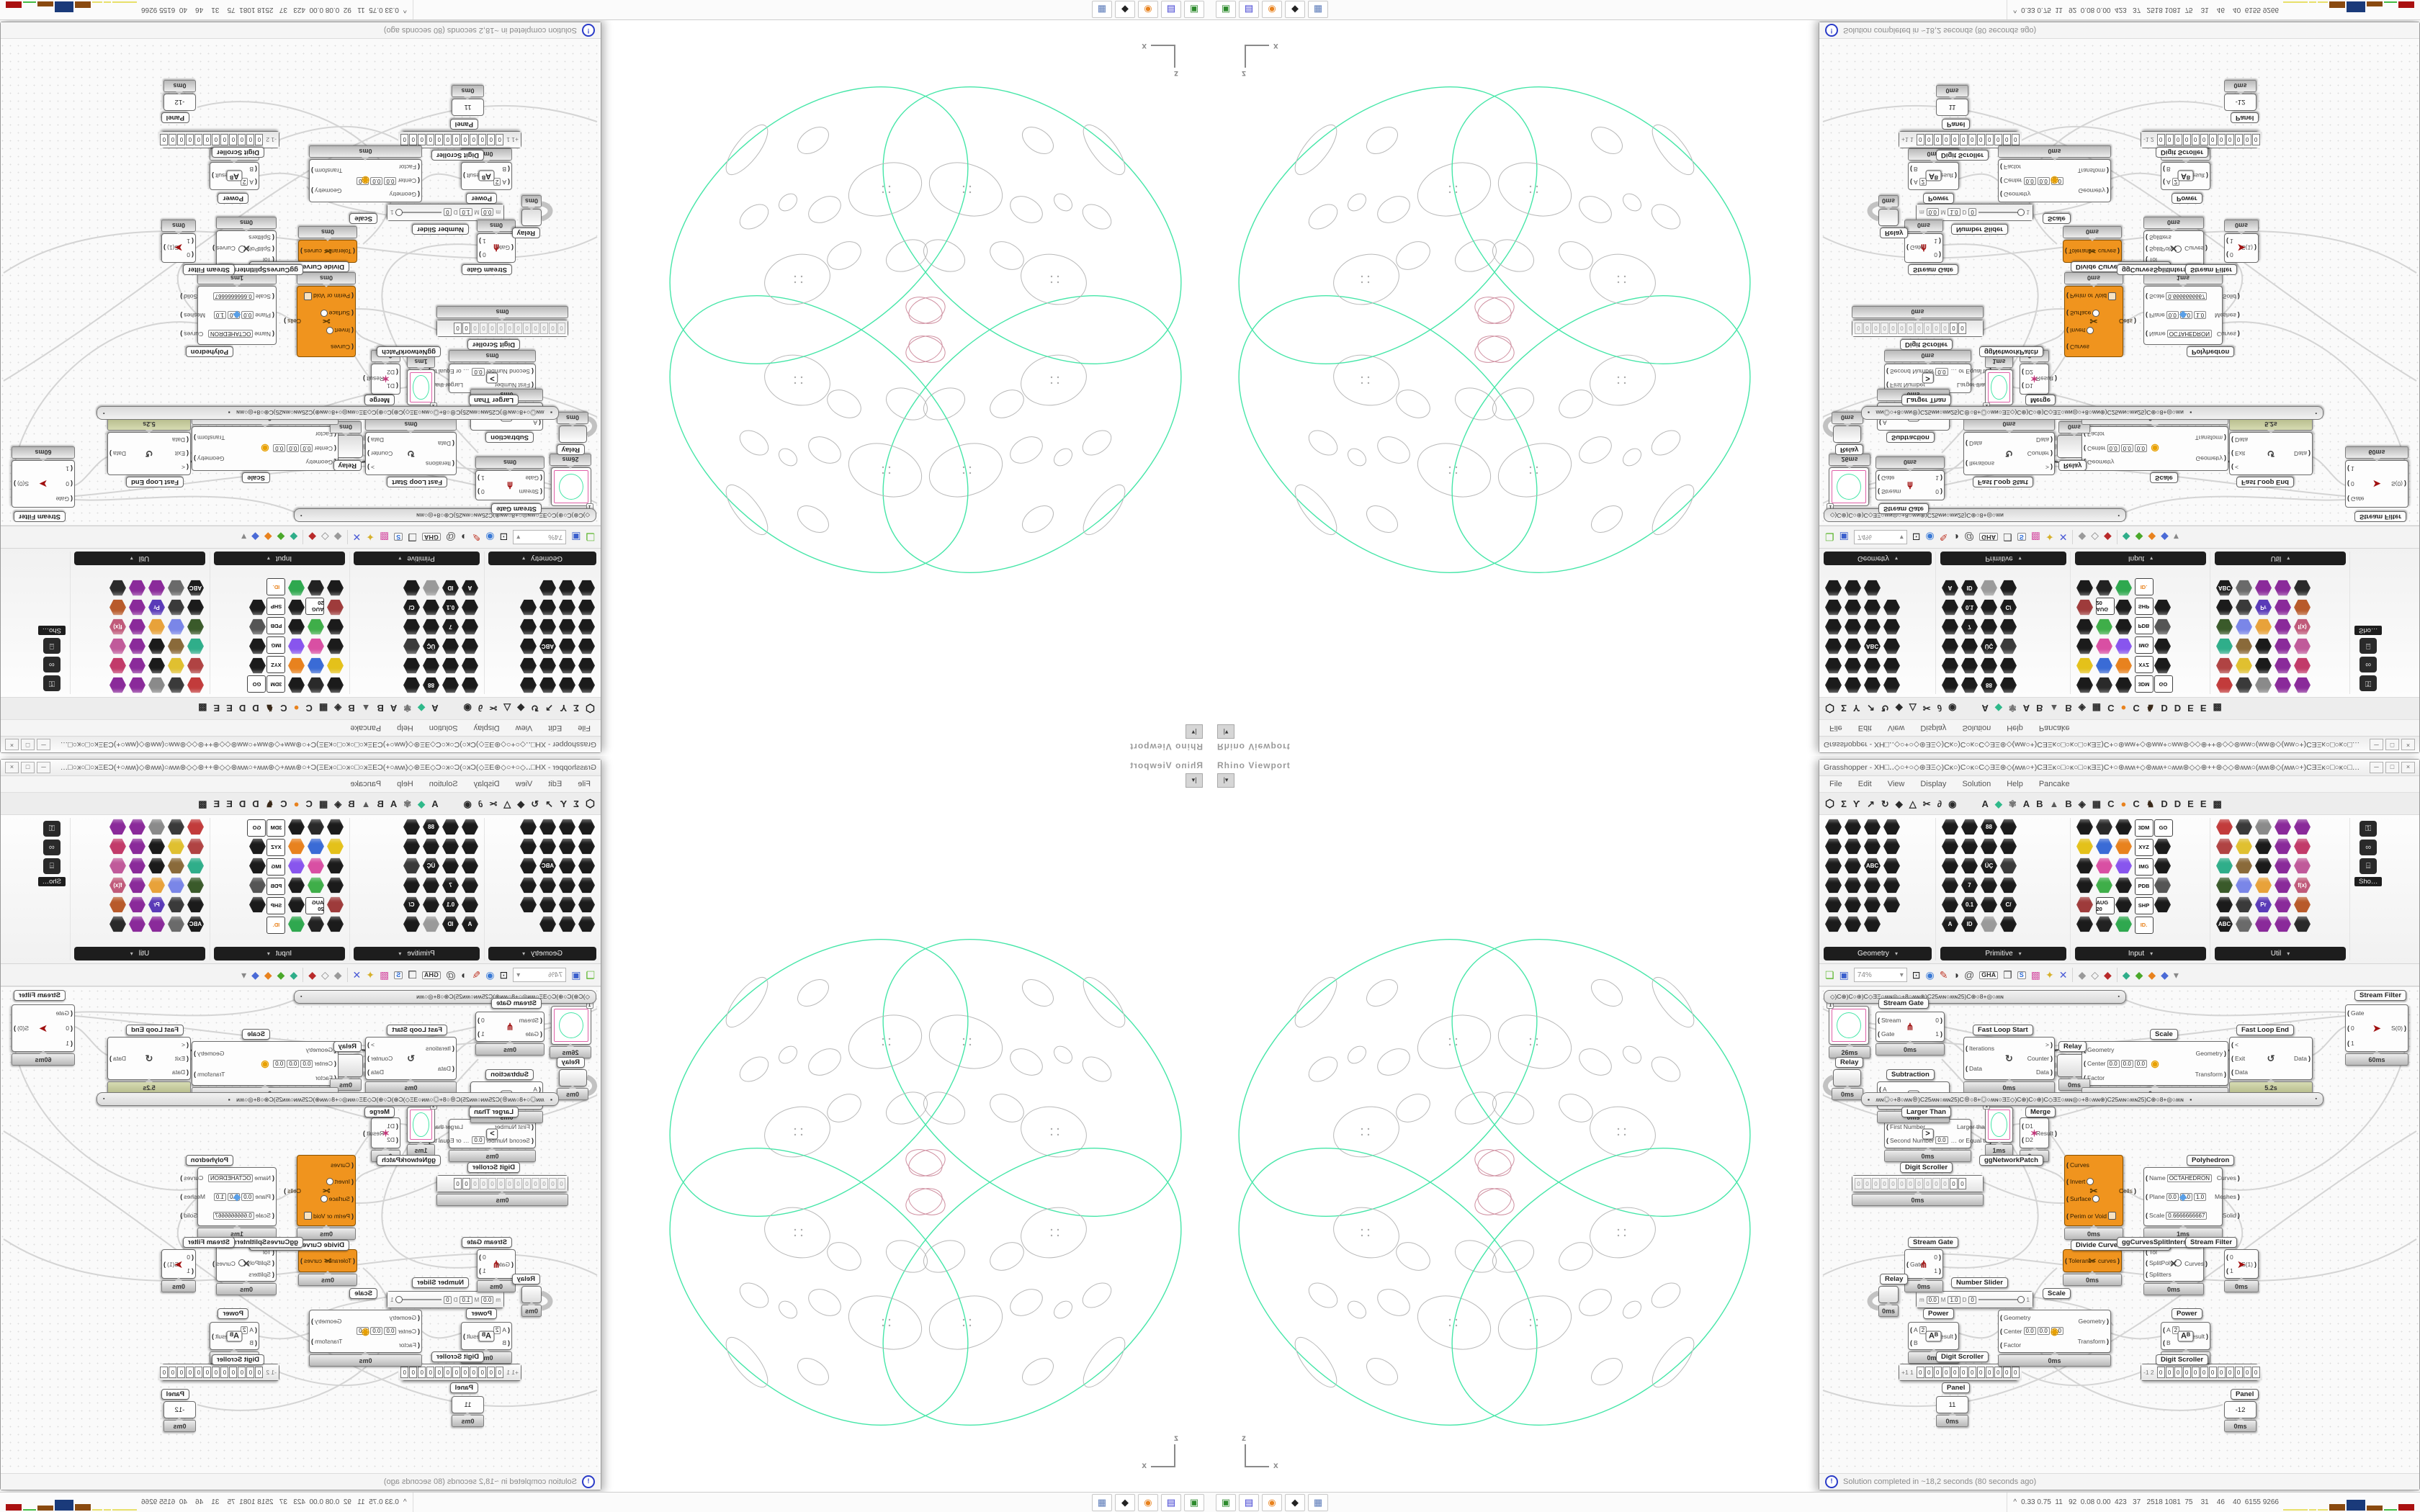 This screenshot has width=2420, height=1512. Describe the element at coordinates (2136, 708) in the screenshot. I see `gh-tab-21: C` at that location.